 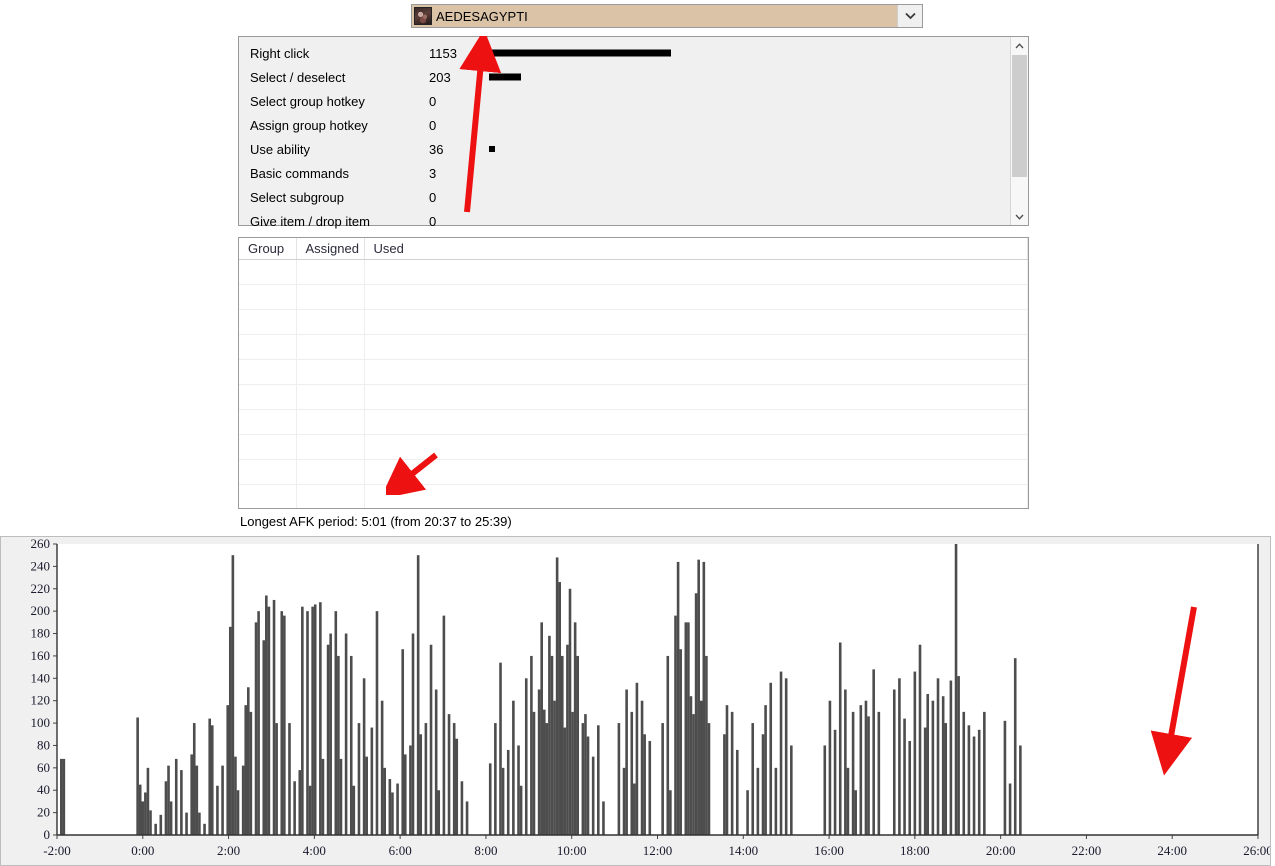 I want to click on x-axis-tick-label: -2:00, so click(x=56, y=850).